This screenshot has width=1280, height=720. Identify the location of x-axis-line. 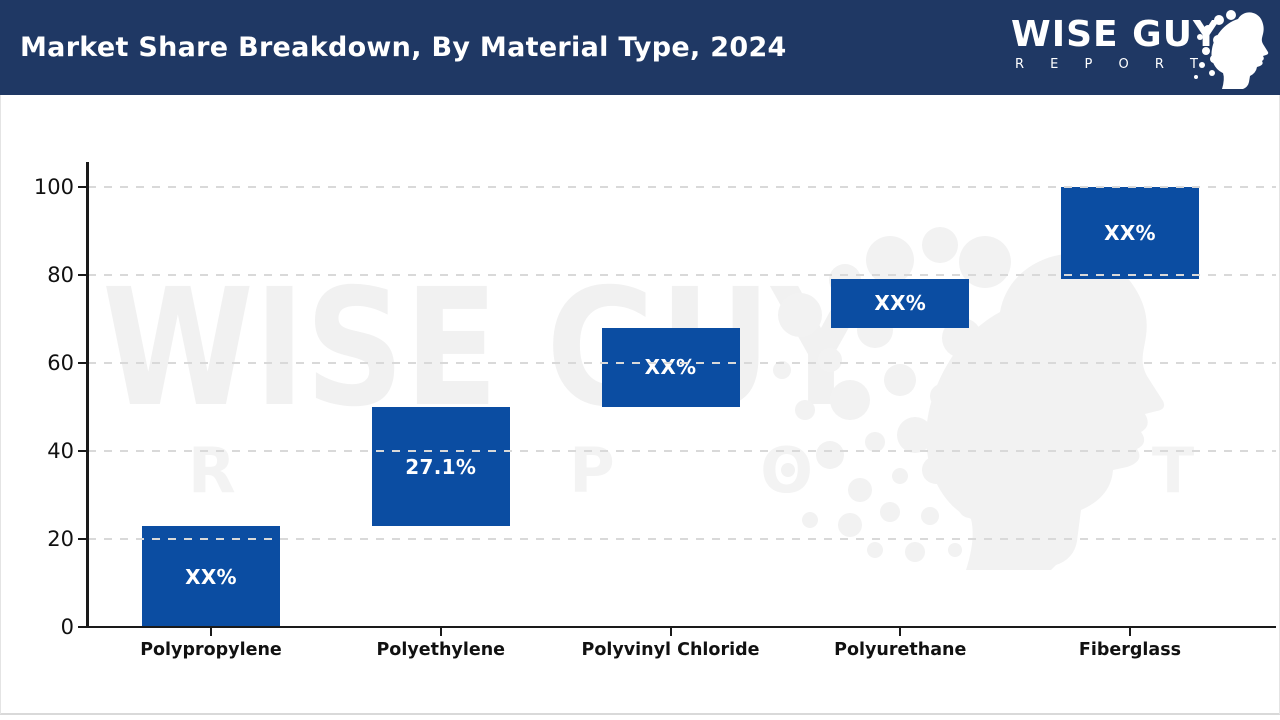
(681, 626).